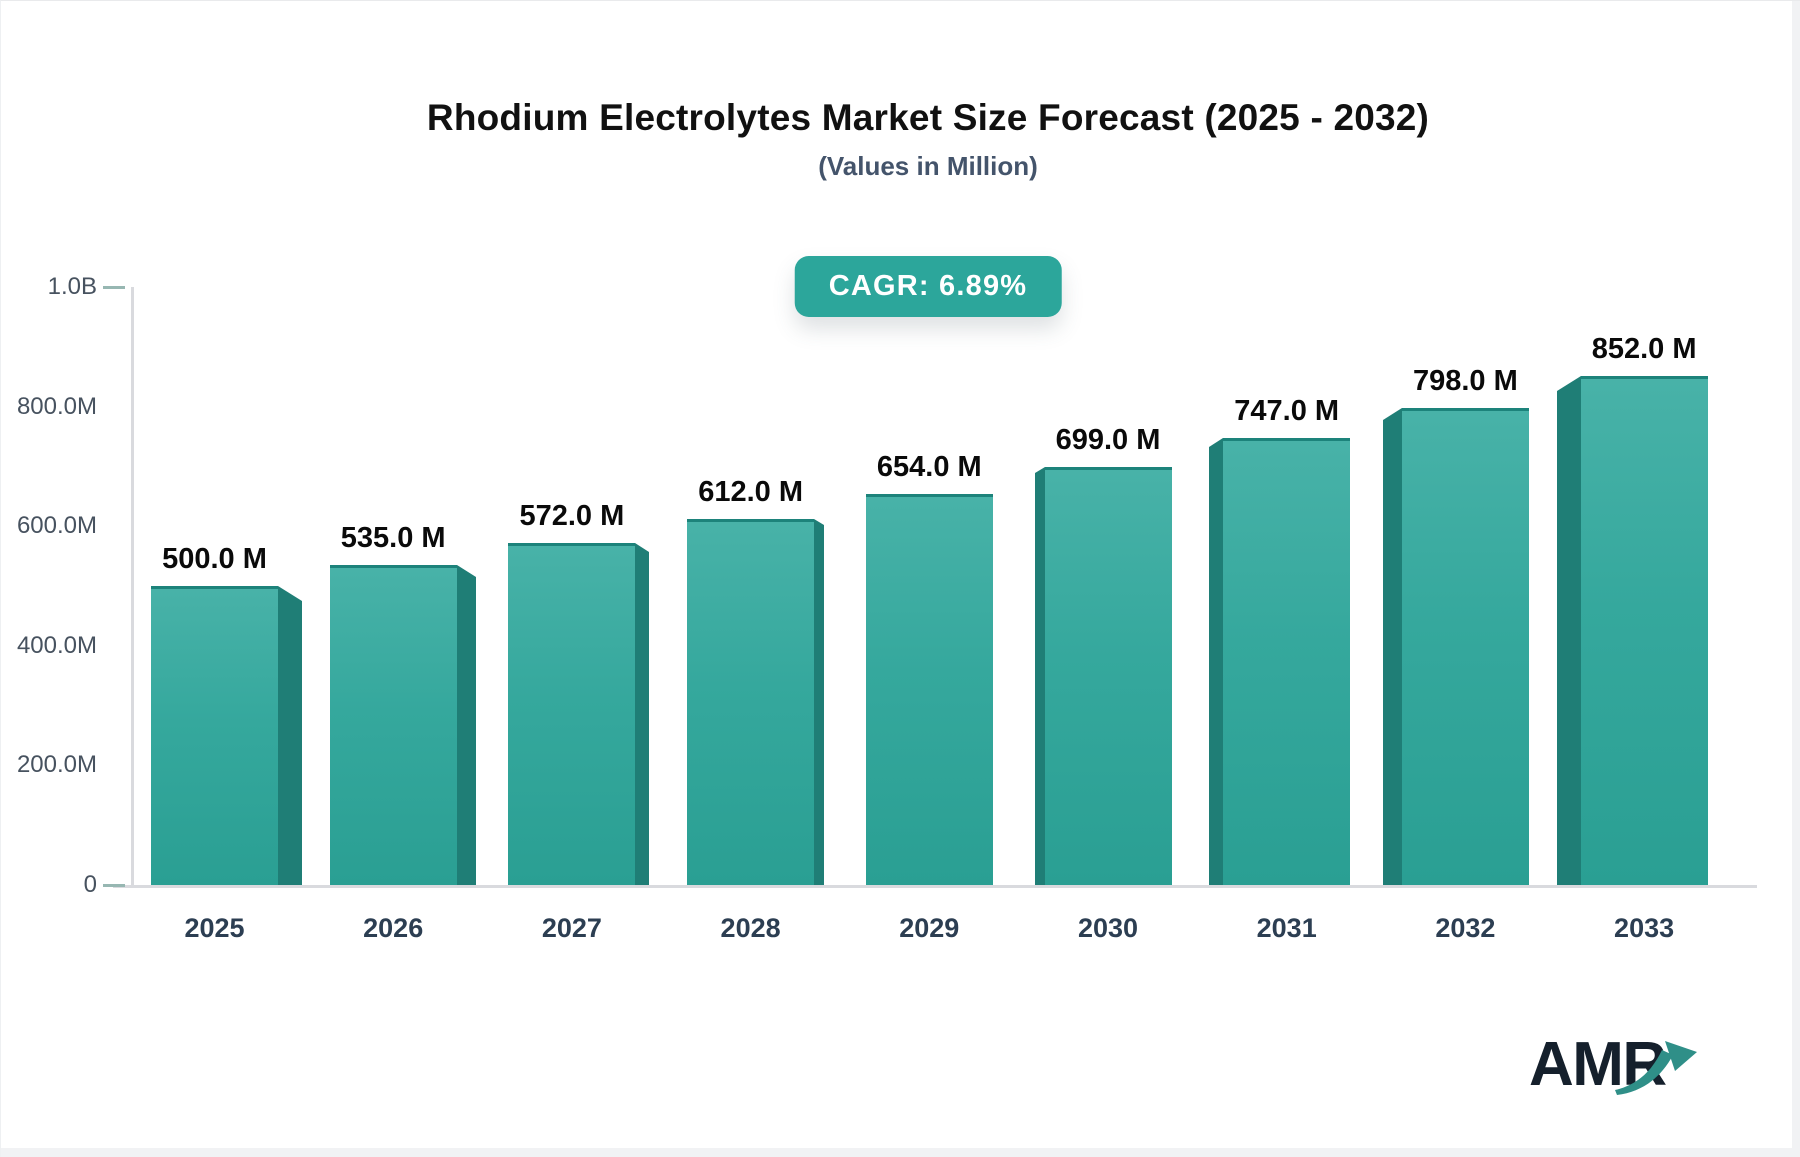 The height and width of the screenshot is (1157, 1800). I want to click on window-edge-right, so click(1796, 579).